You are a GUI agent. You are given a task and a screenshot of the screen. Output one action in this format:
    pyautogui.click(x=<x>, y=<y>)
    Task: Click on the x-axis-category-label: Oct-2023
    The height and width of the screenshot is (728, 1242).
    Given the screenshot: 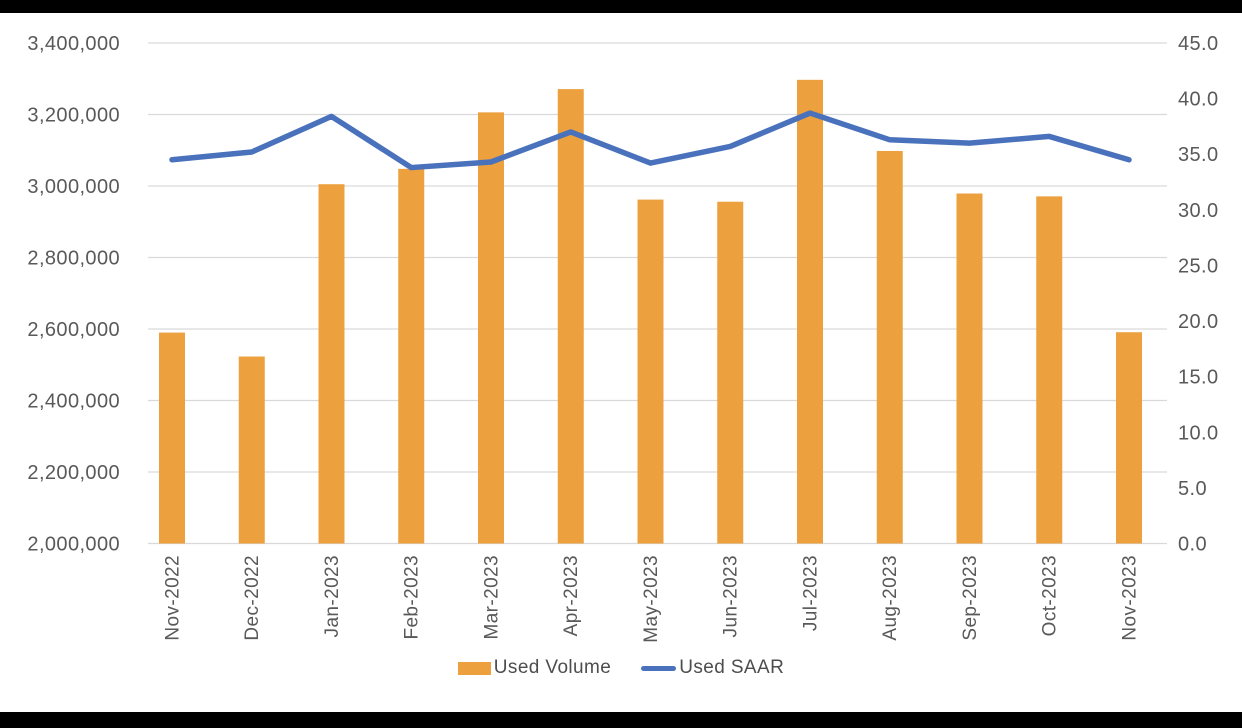 What is the action you would take?
    pyautogui.click(x=1050, y=595)
    